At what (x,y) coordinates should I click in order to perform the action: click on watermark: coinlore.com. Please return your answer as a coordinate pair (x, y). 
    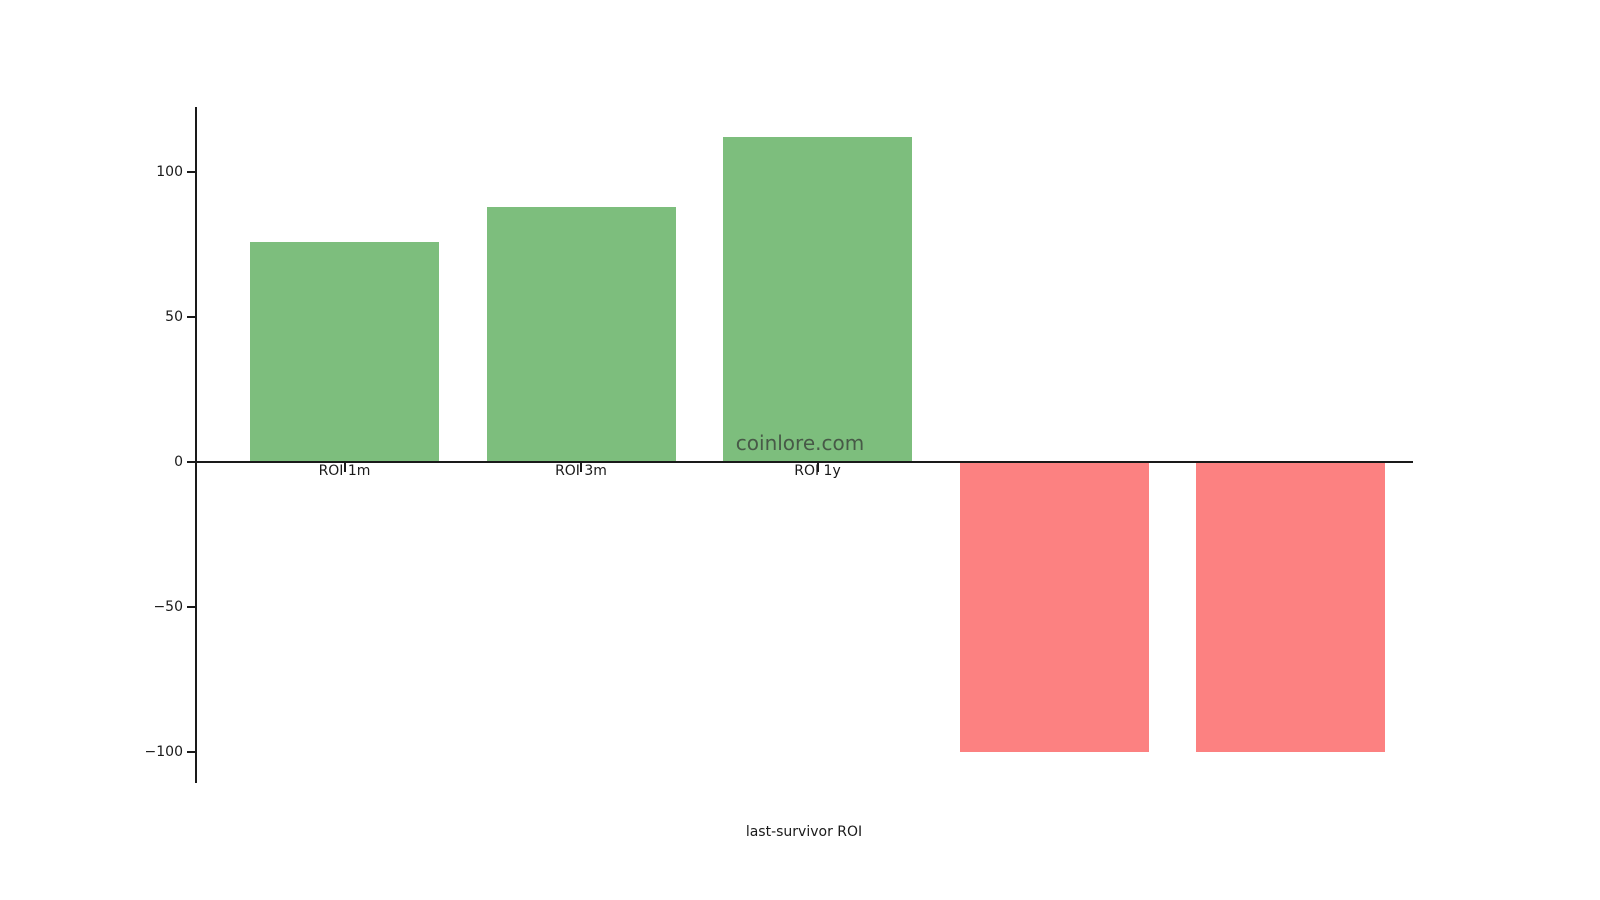
    Looking at the image, I should click on (800, 443).